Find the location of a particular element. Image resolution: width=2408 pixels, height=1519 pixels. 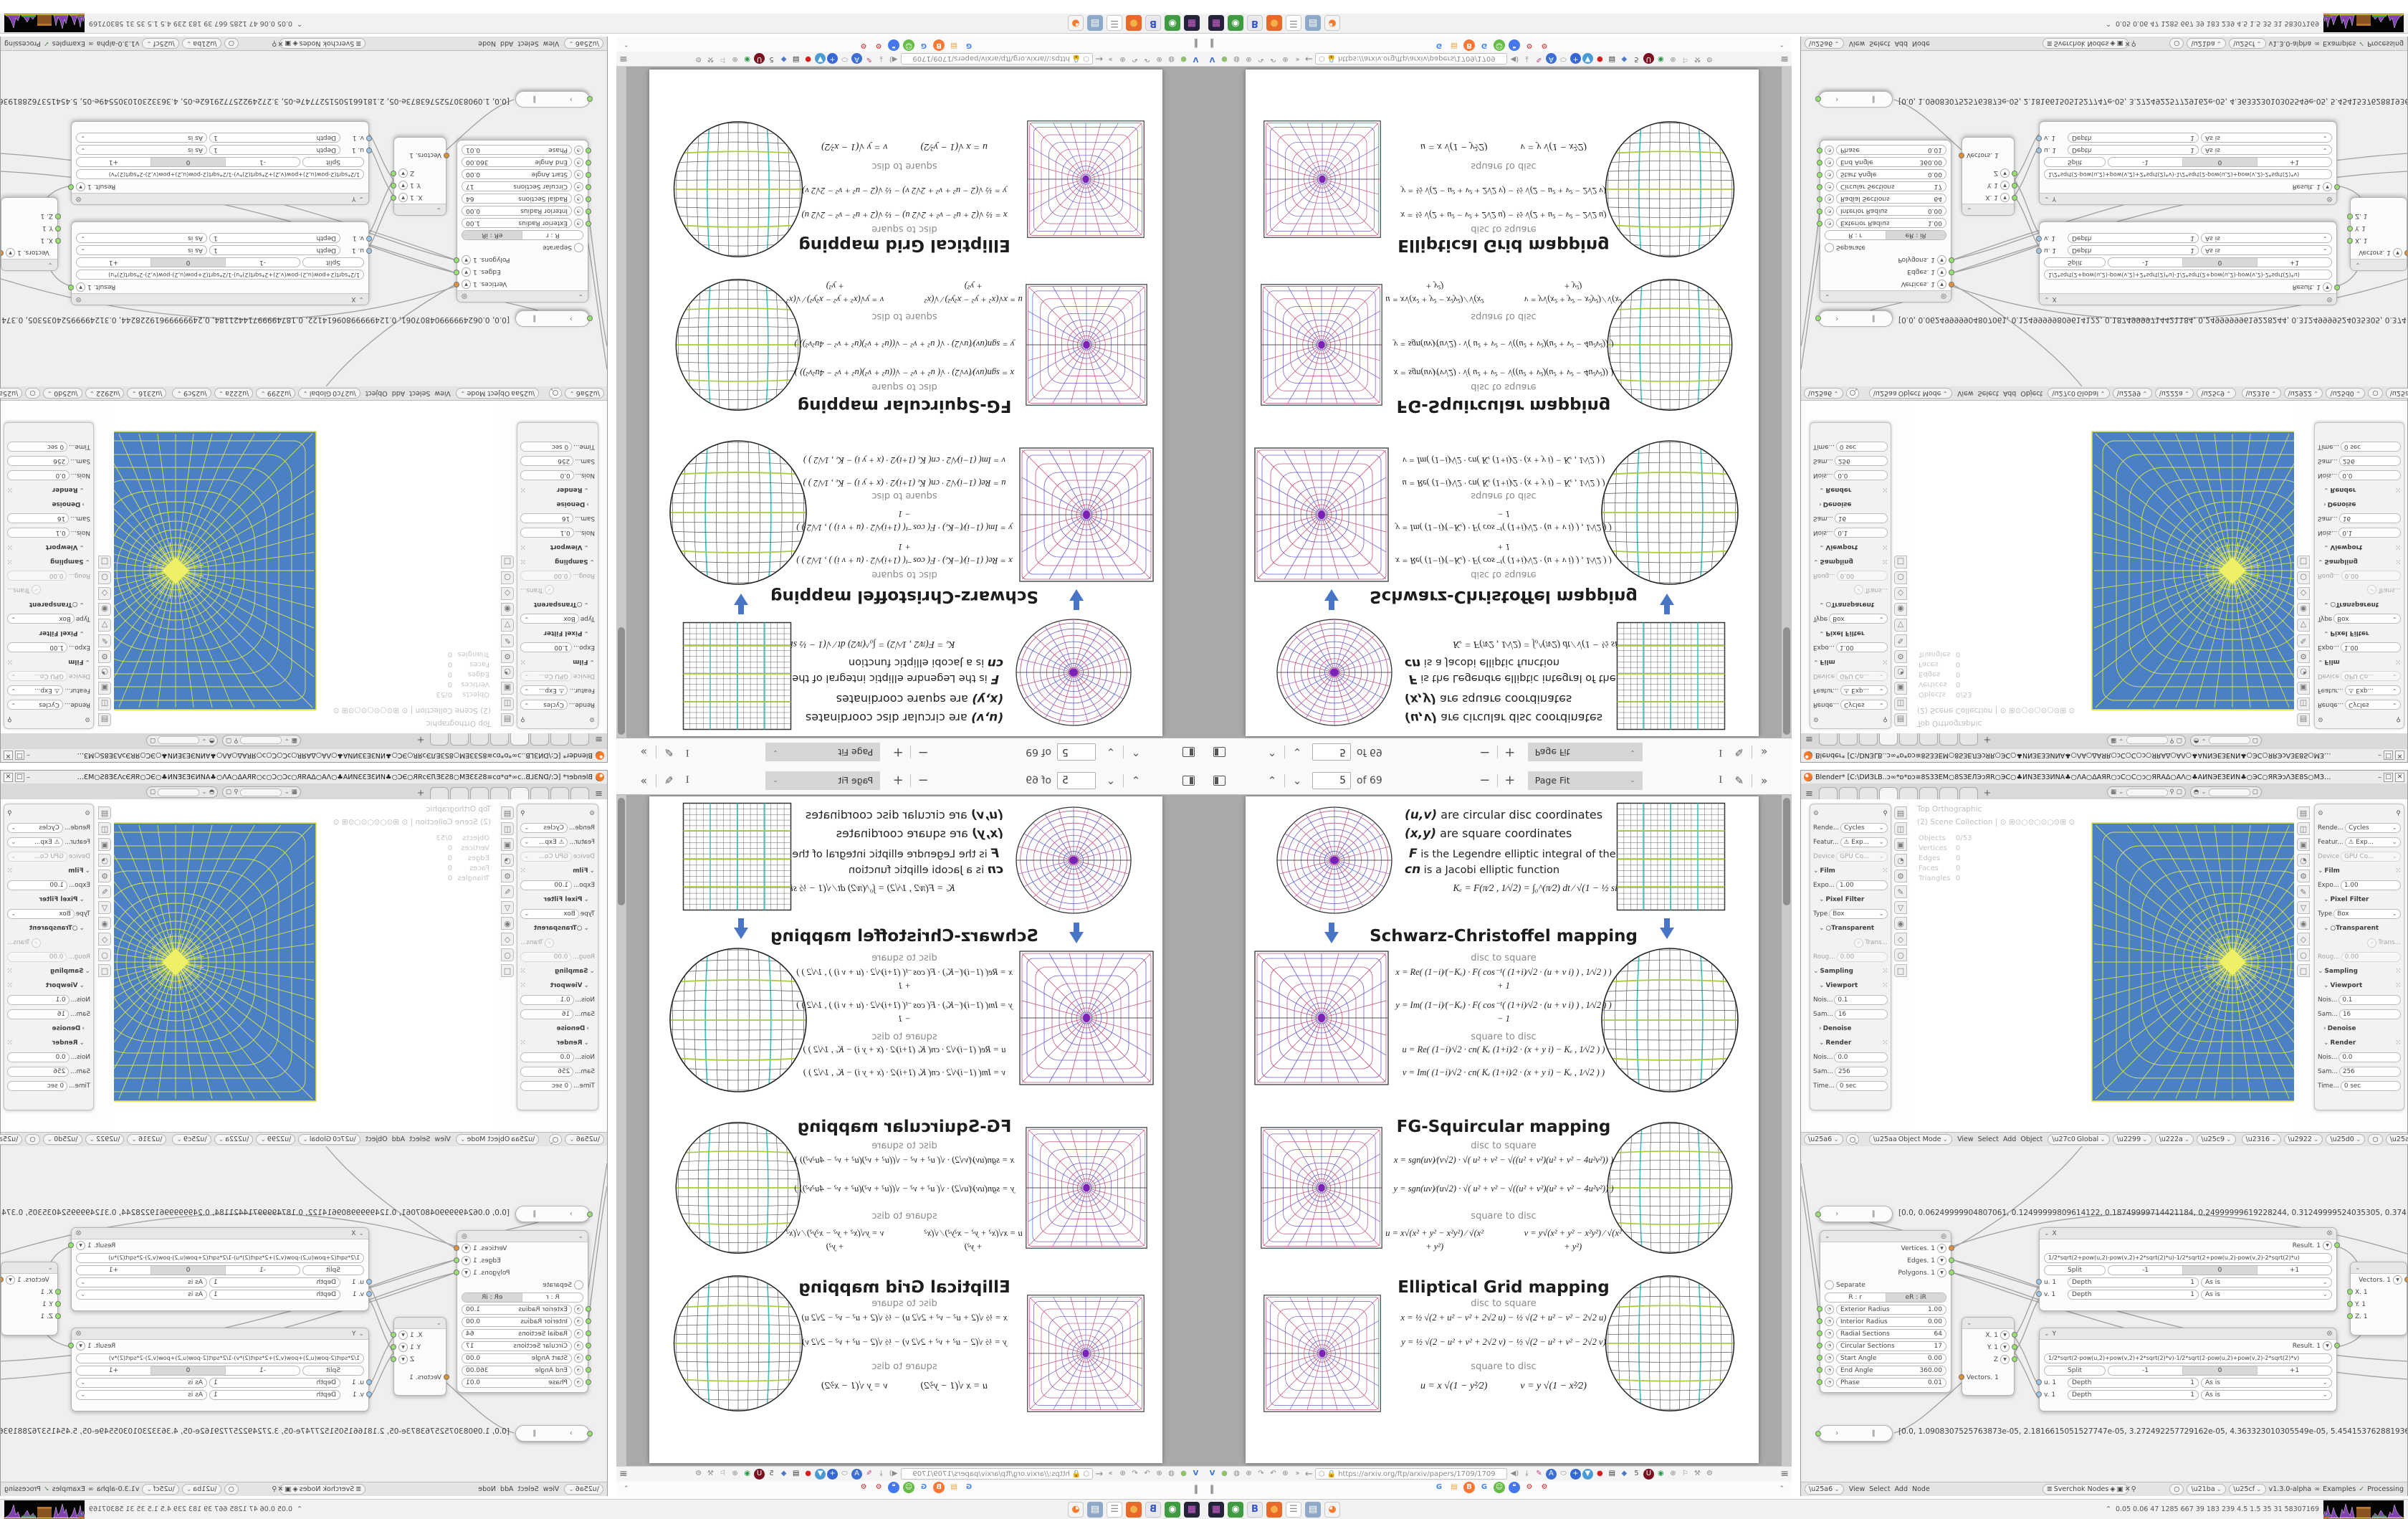

properties-tab-icon: □ is located at coordinates (105, 562).